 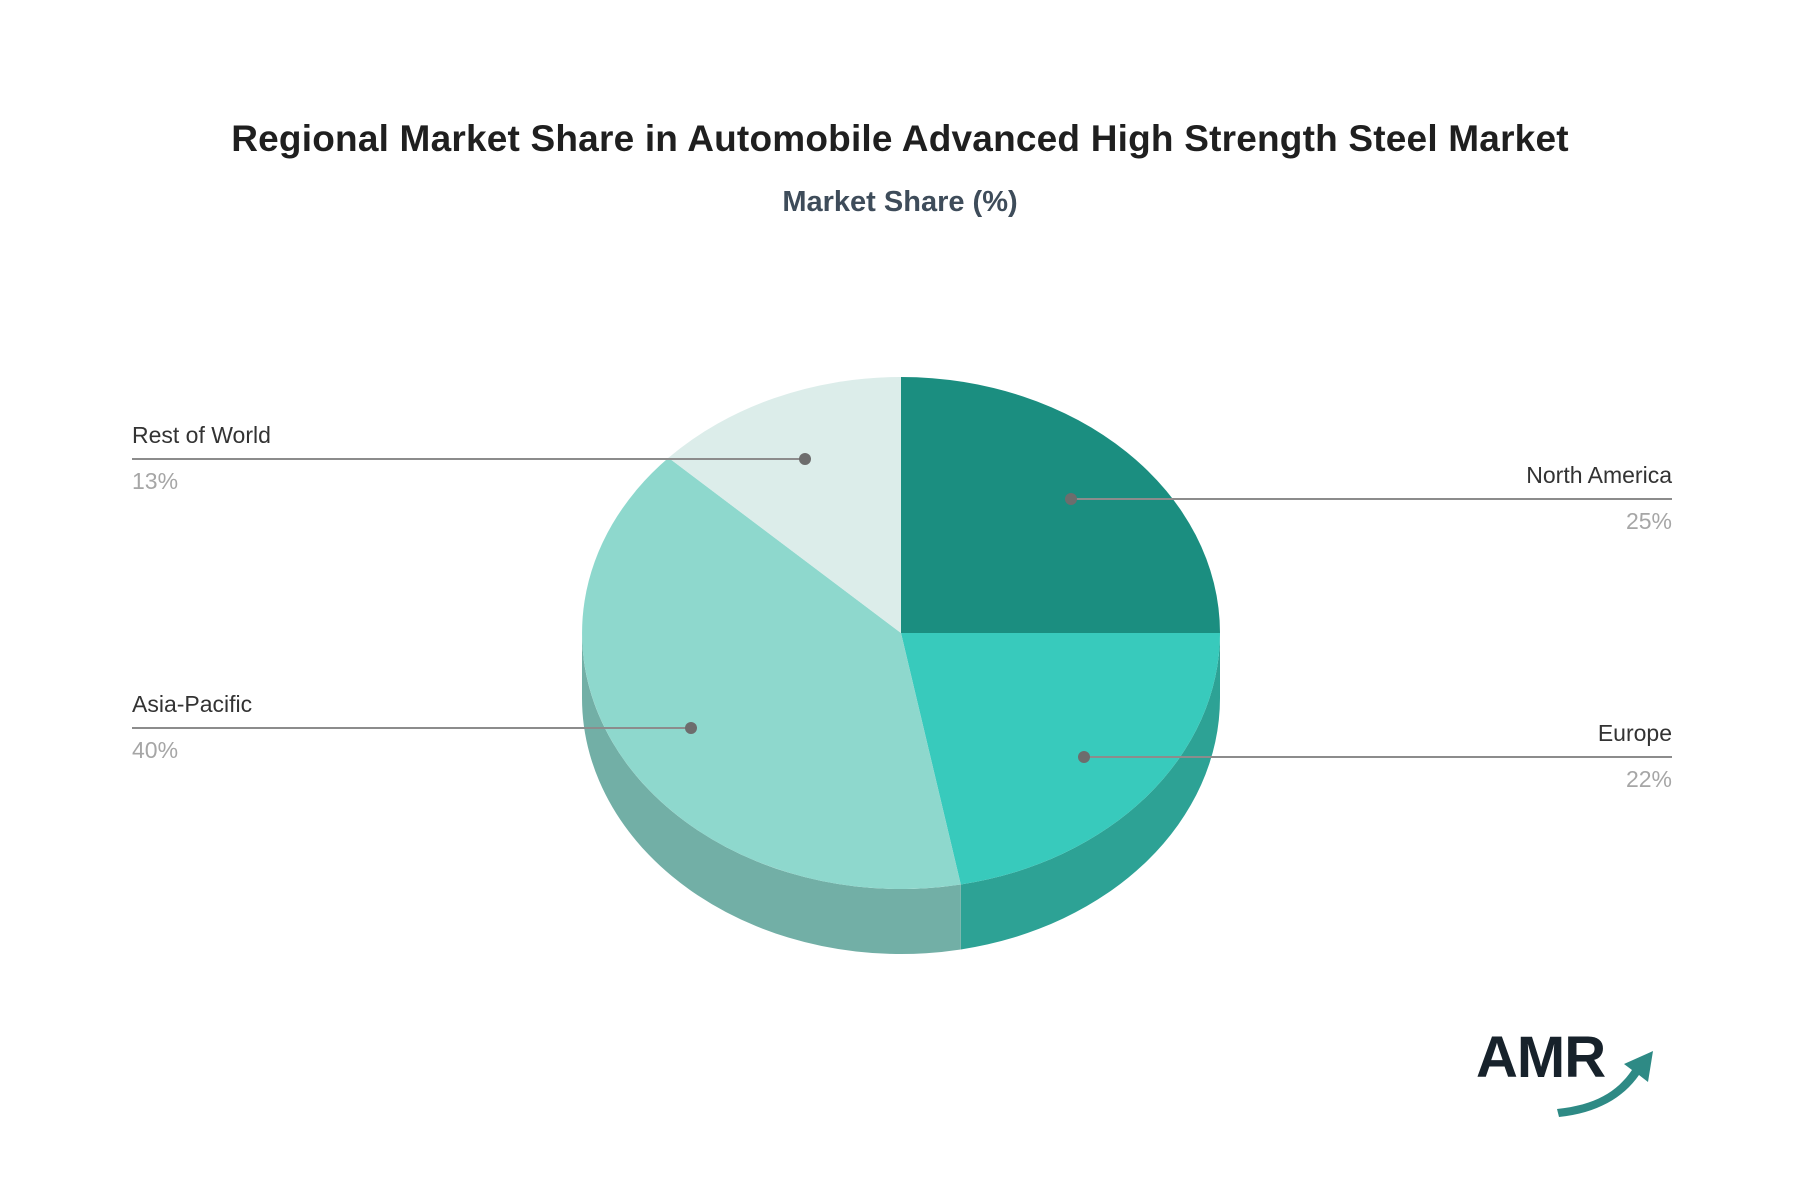 I want to click on callout-rest-of-world: Rest of World 13%, so click(x=471, y=458).